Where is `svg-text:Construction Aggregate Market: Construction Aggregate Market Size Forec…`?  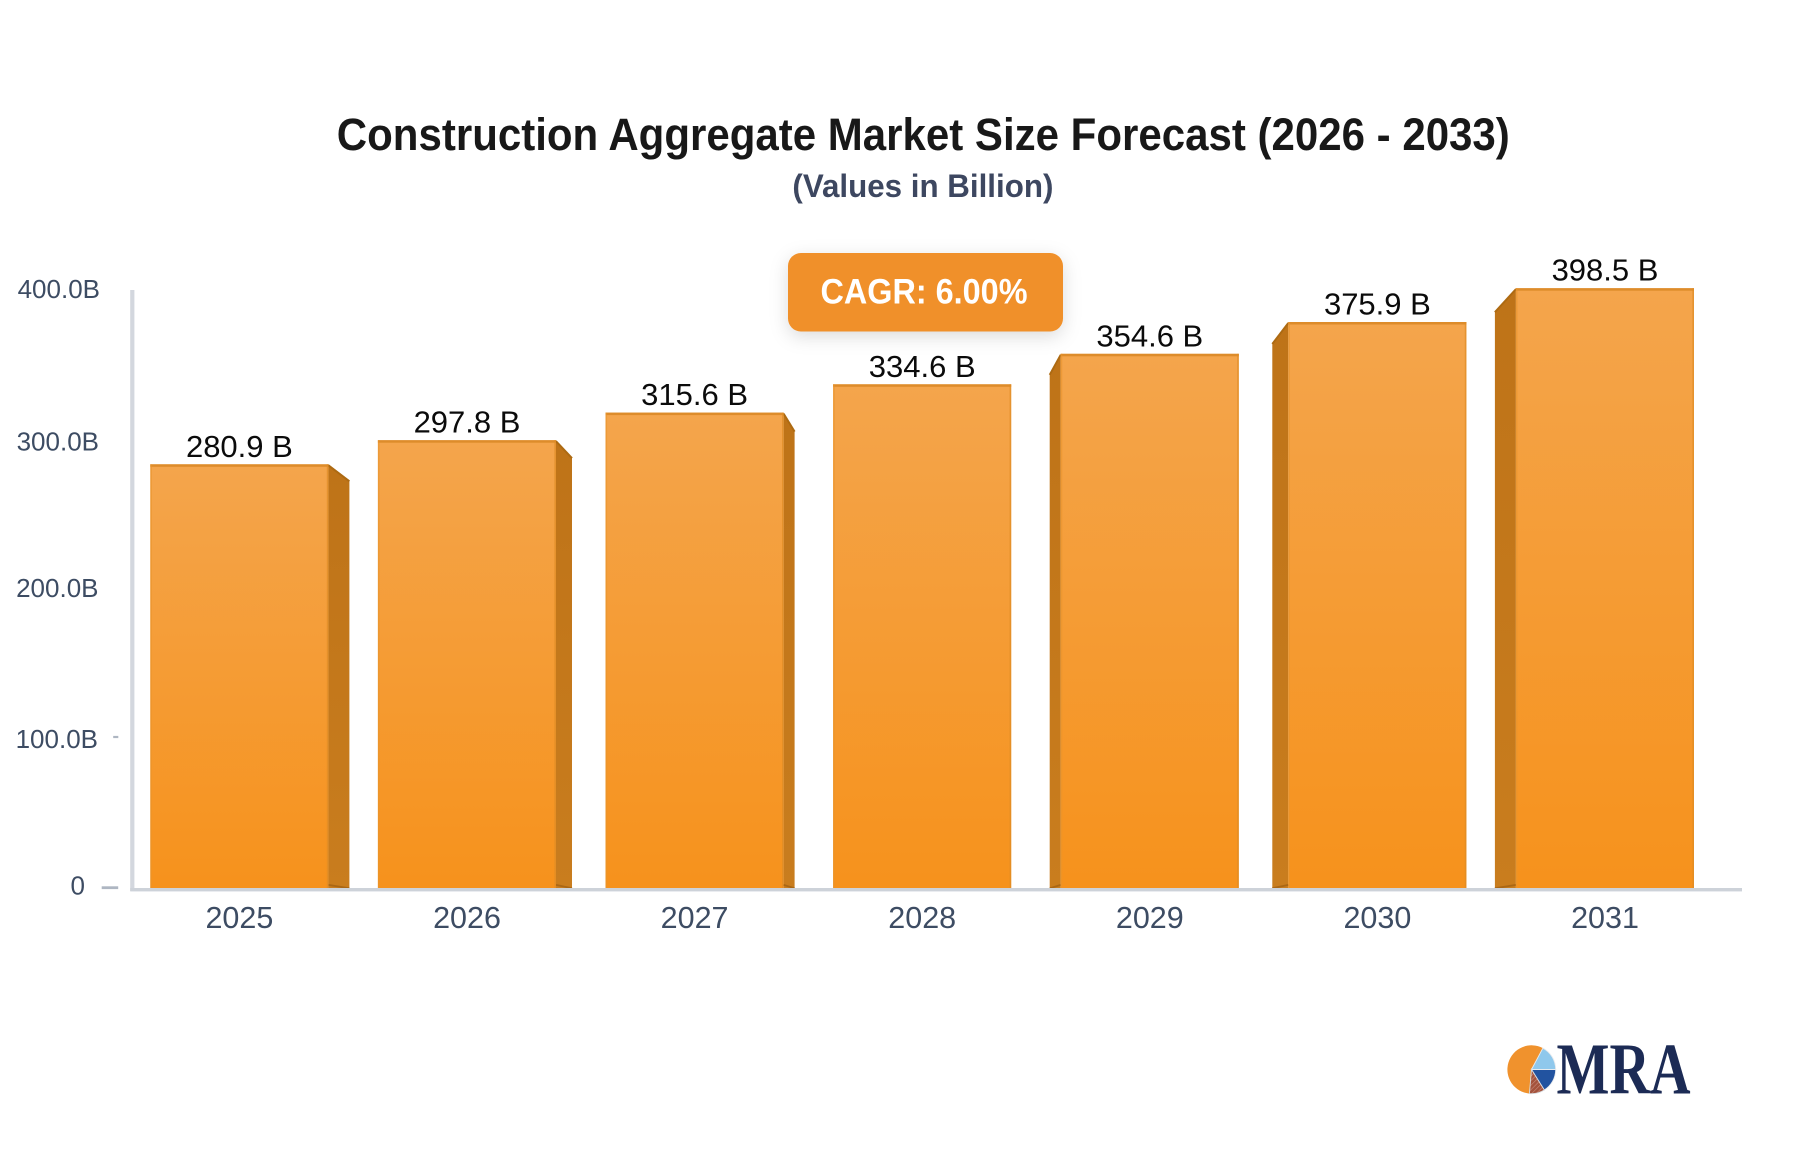 svg-text:Construction Aggregate Market: Construction Aggregate Market Size Forec… is located at coordinates (923, 134).